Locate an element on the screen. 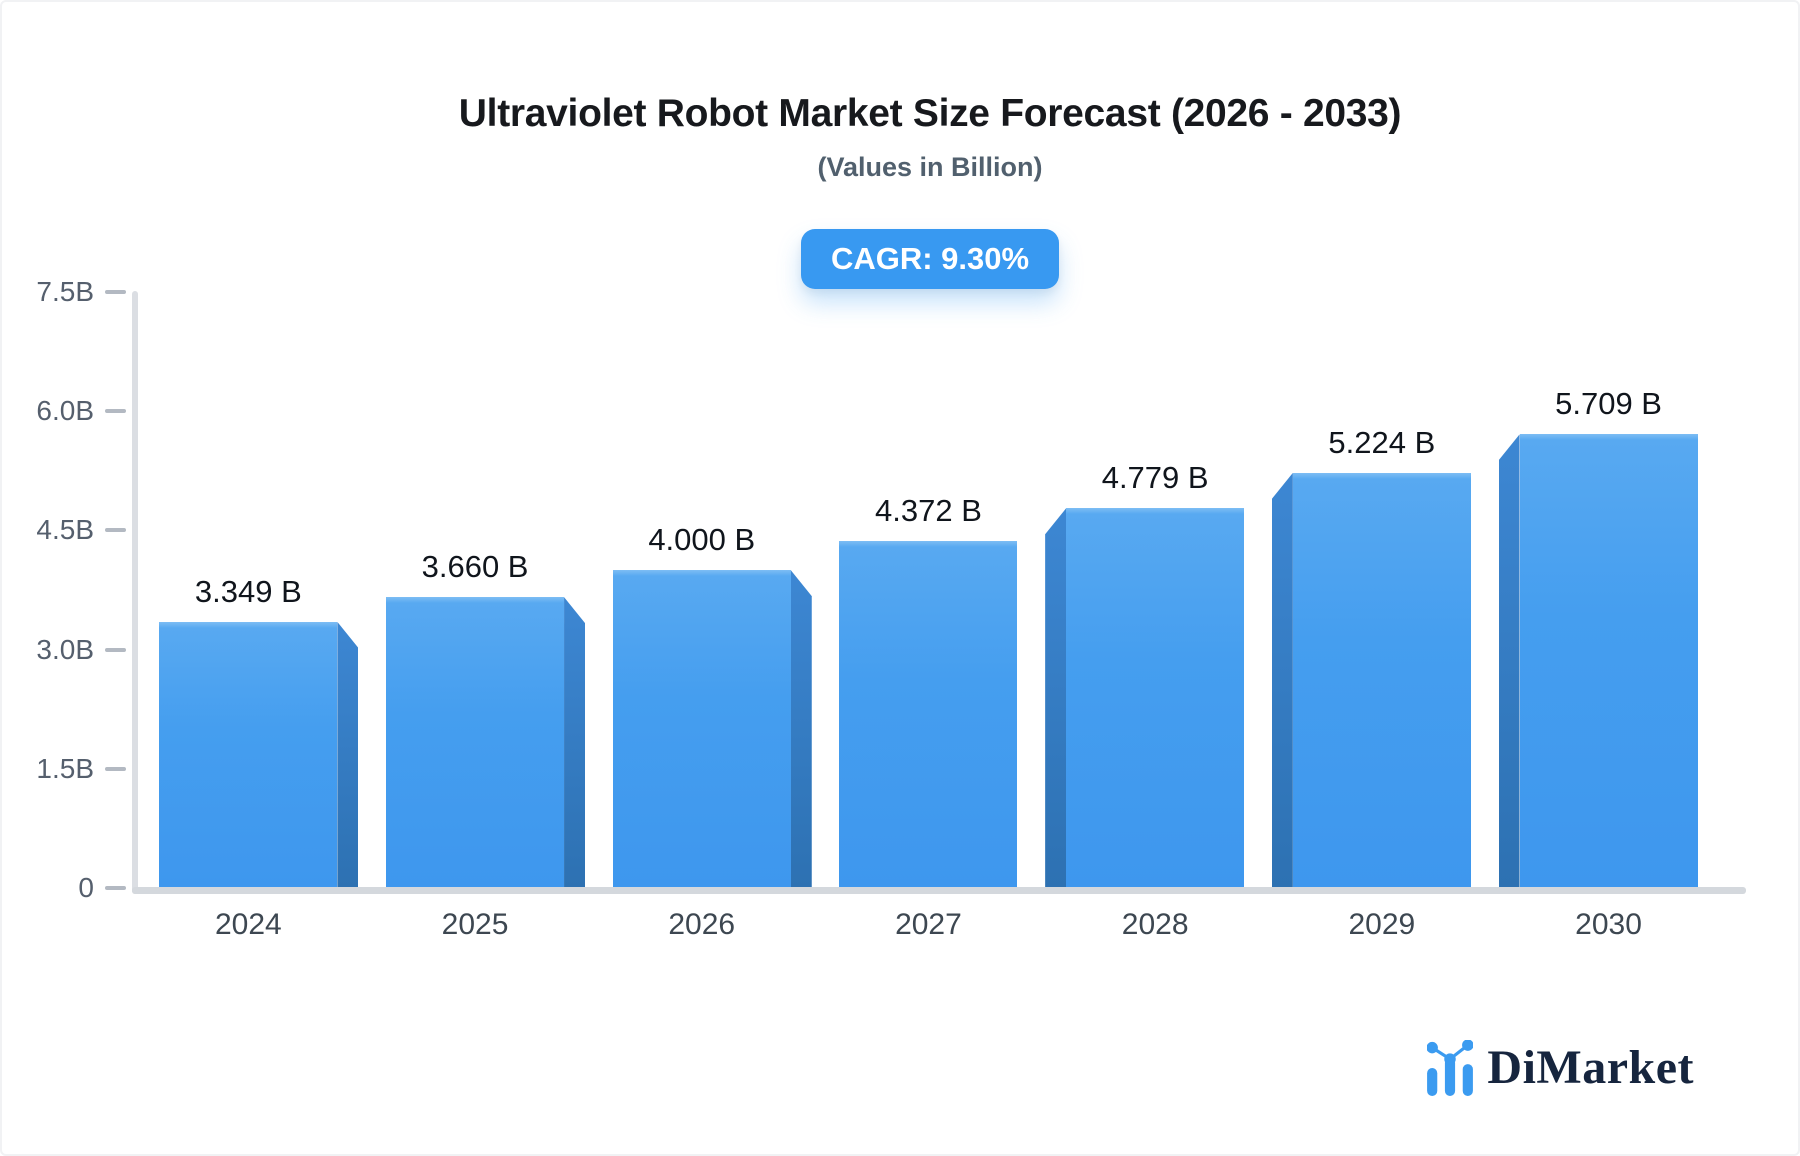 The height and width of the screenshot is (1156, 1800). x-axis-baseline is located at coordinates (939, 890).